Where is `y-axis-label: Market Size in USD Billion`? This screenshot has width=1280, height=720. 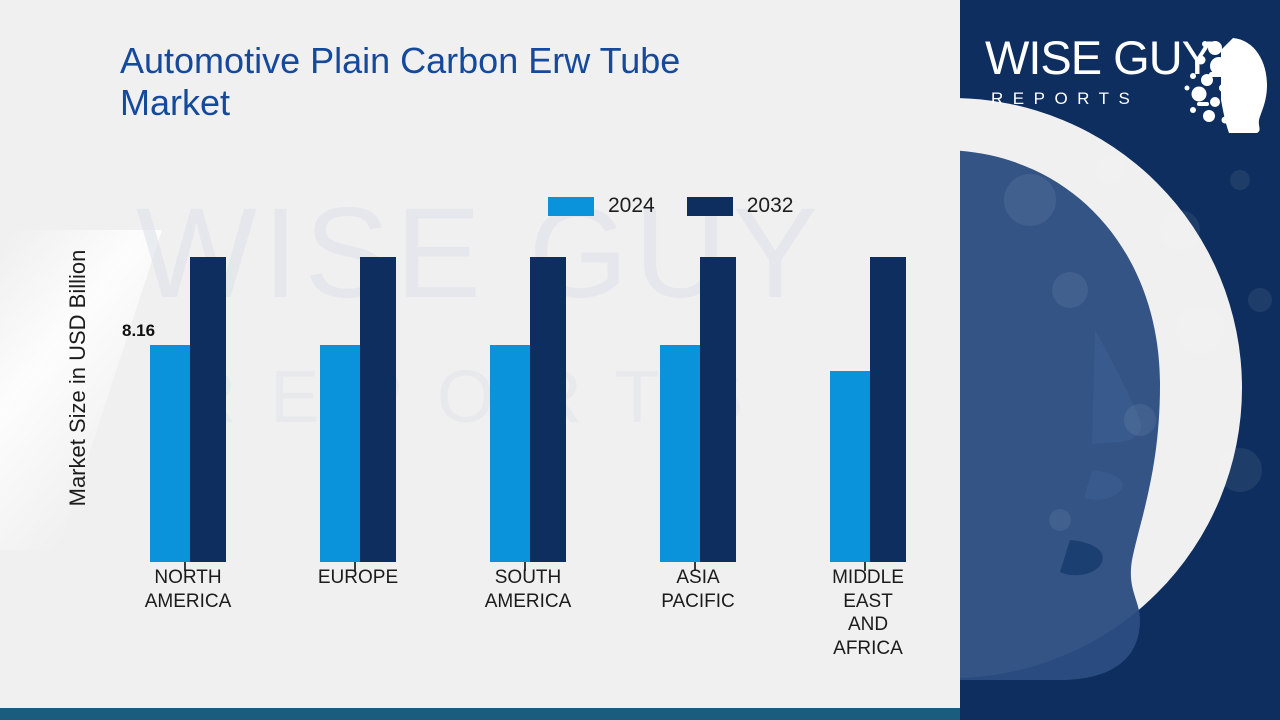 y-axis-label: Market Size in USD Billion is located at coordinates (77, 378).